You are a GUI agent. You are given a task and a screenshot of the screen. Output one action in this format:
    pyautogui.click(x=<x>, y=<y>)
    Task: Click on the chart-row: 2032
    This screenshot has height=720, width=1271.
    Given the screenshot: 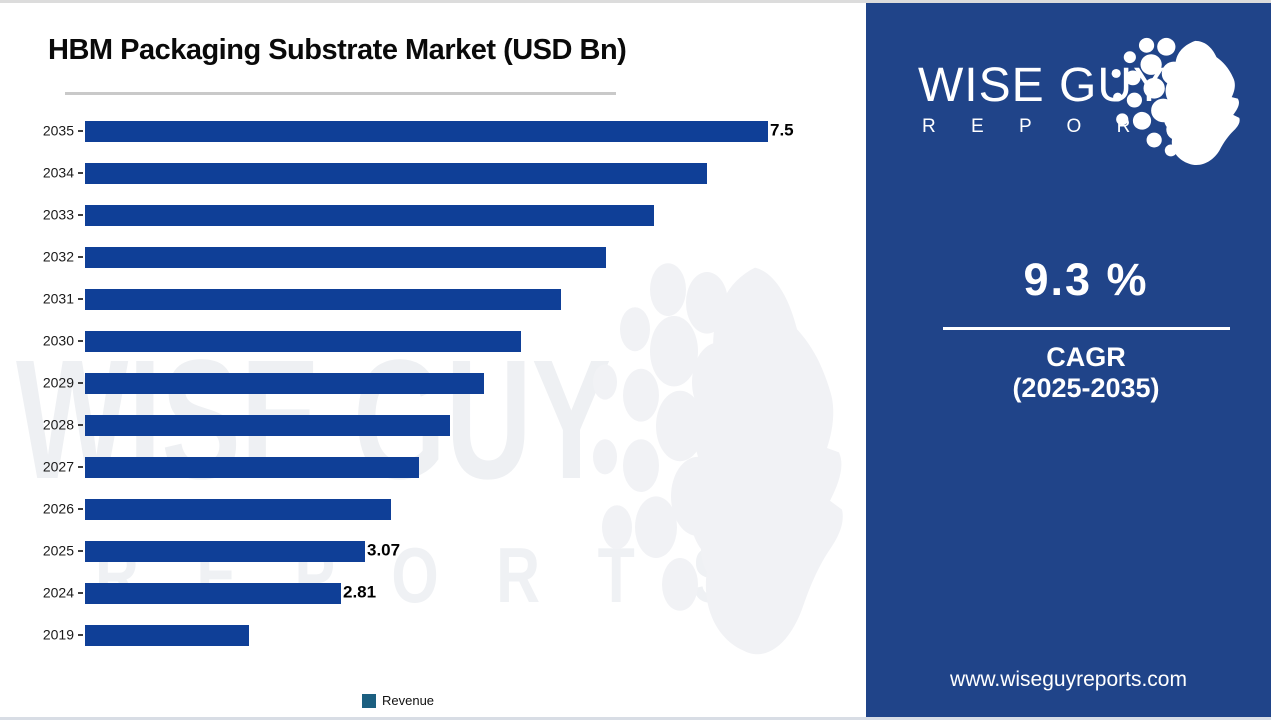 What is the action you would take?
    pyautogui.click(x=433, y=257)
    